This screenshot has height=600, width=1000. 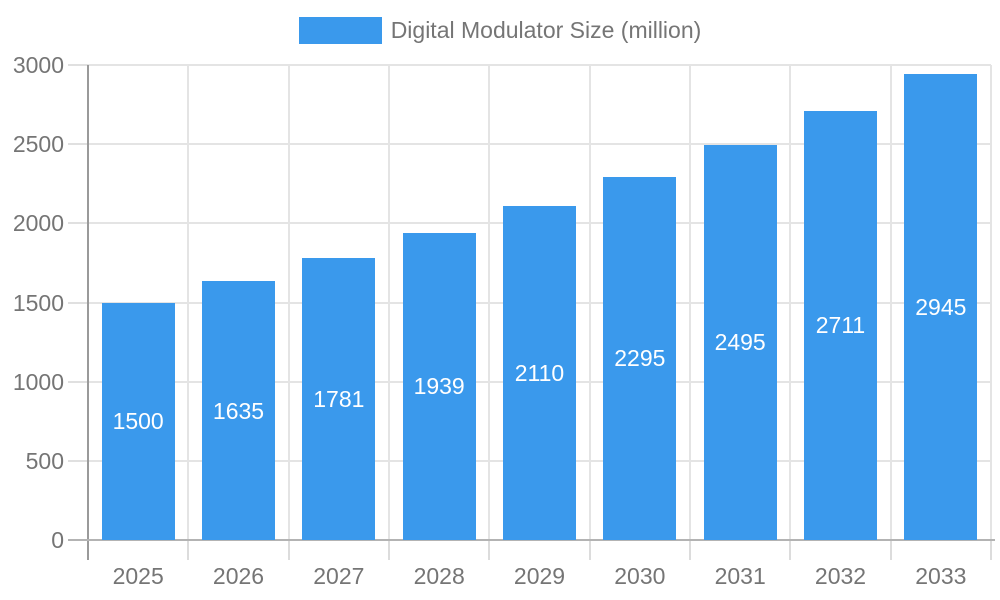 I want to click on x-axis-label: 2025, so click(x=138, y=576).